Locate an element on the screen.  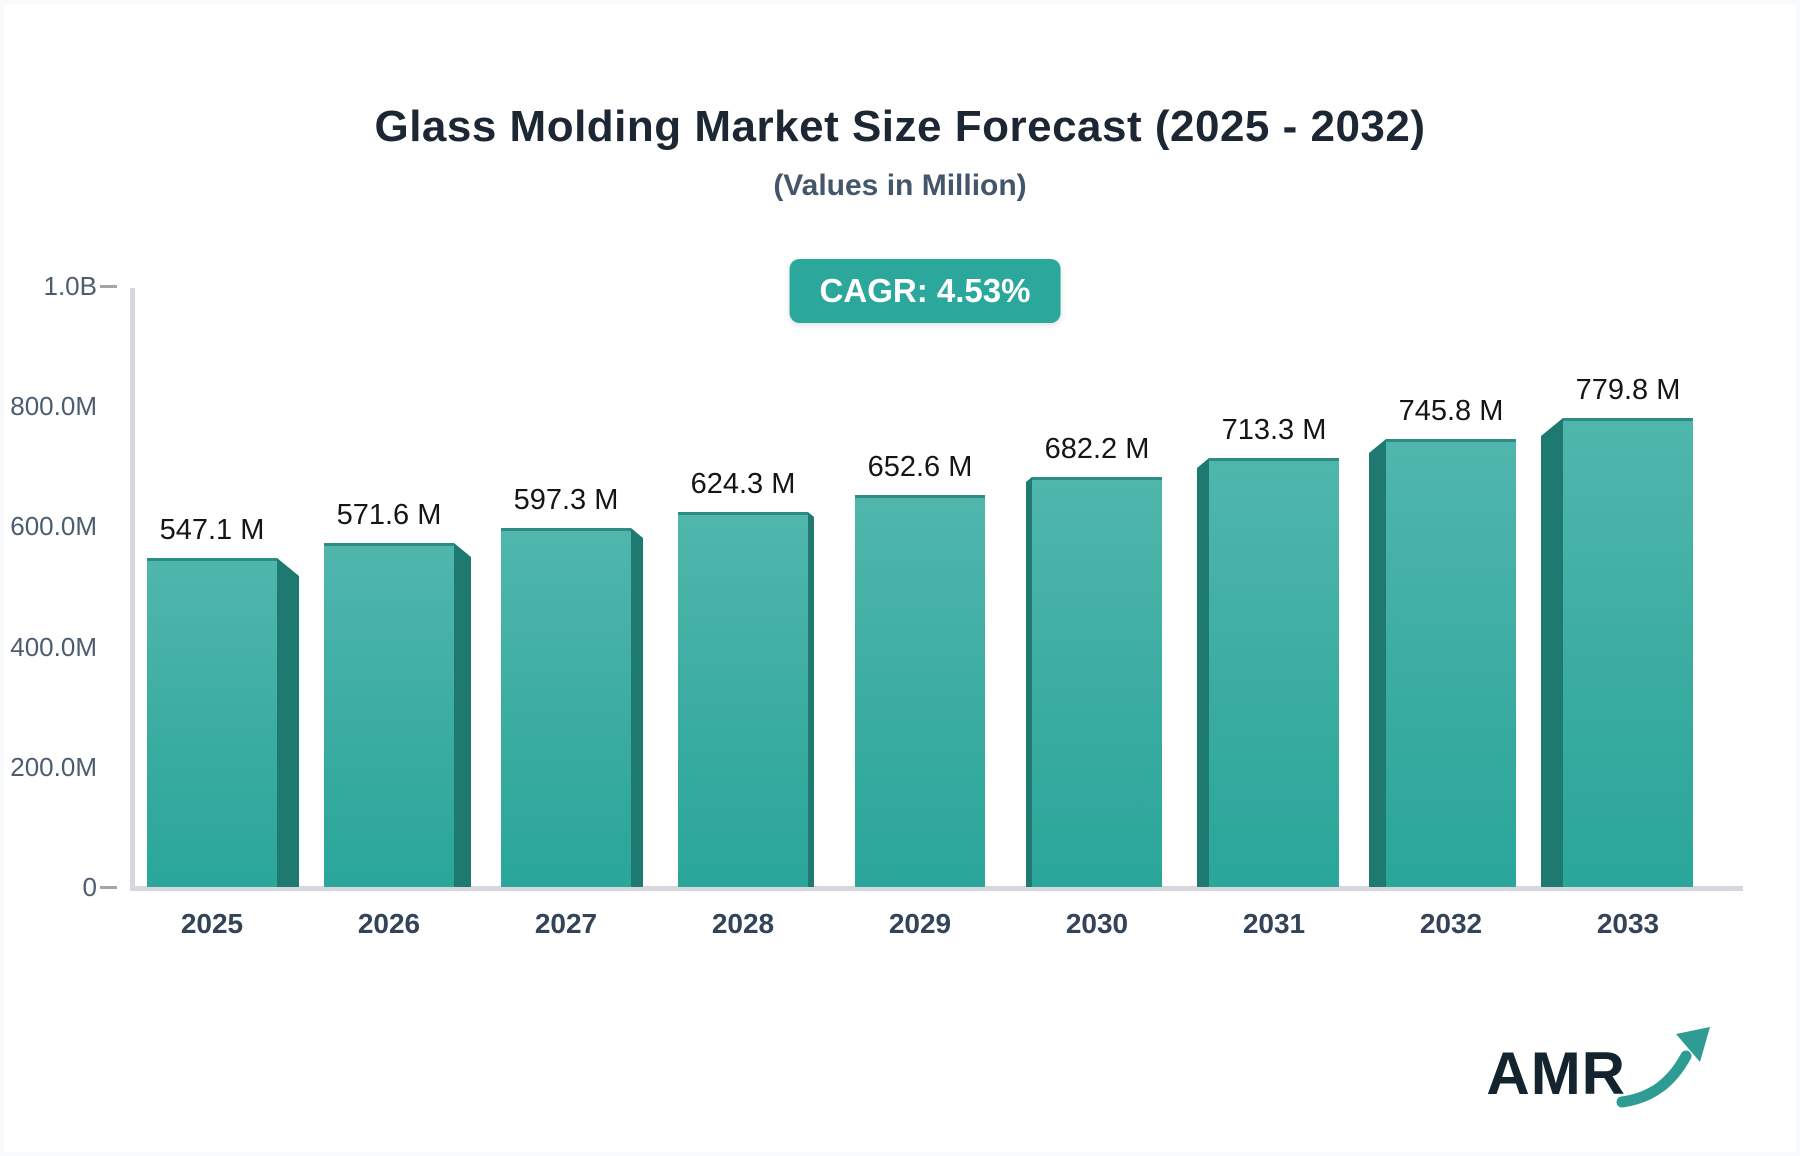
bar-value-label: 652.6 M is located at coordinates (920, 467).